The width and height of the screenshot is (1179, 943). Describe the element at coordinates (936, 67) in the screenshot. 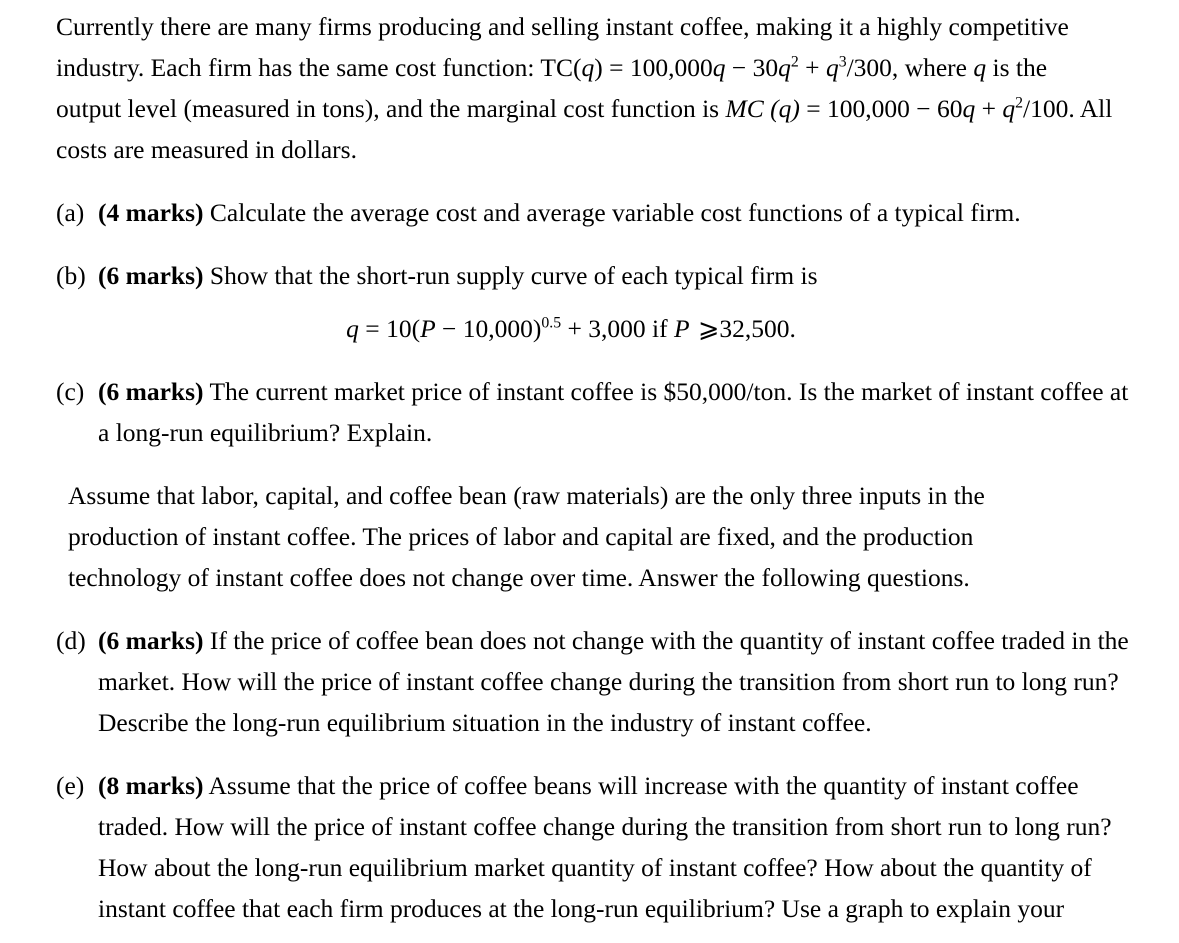

I see `intro-sentence-2: where` at that location.